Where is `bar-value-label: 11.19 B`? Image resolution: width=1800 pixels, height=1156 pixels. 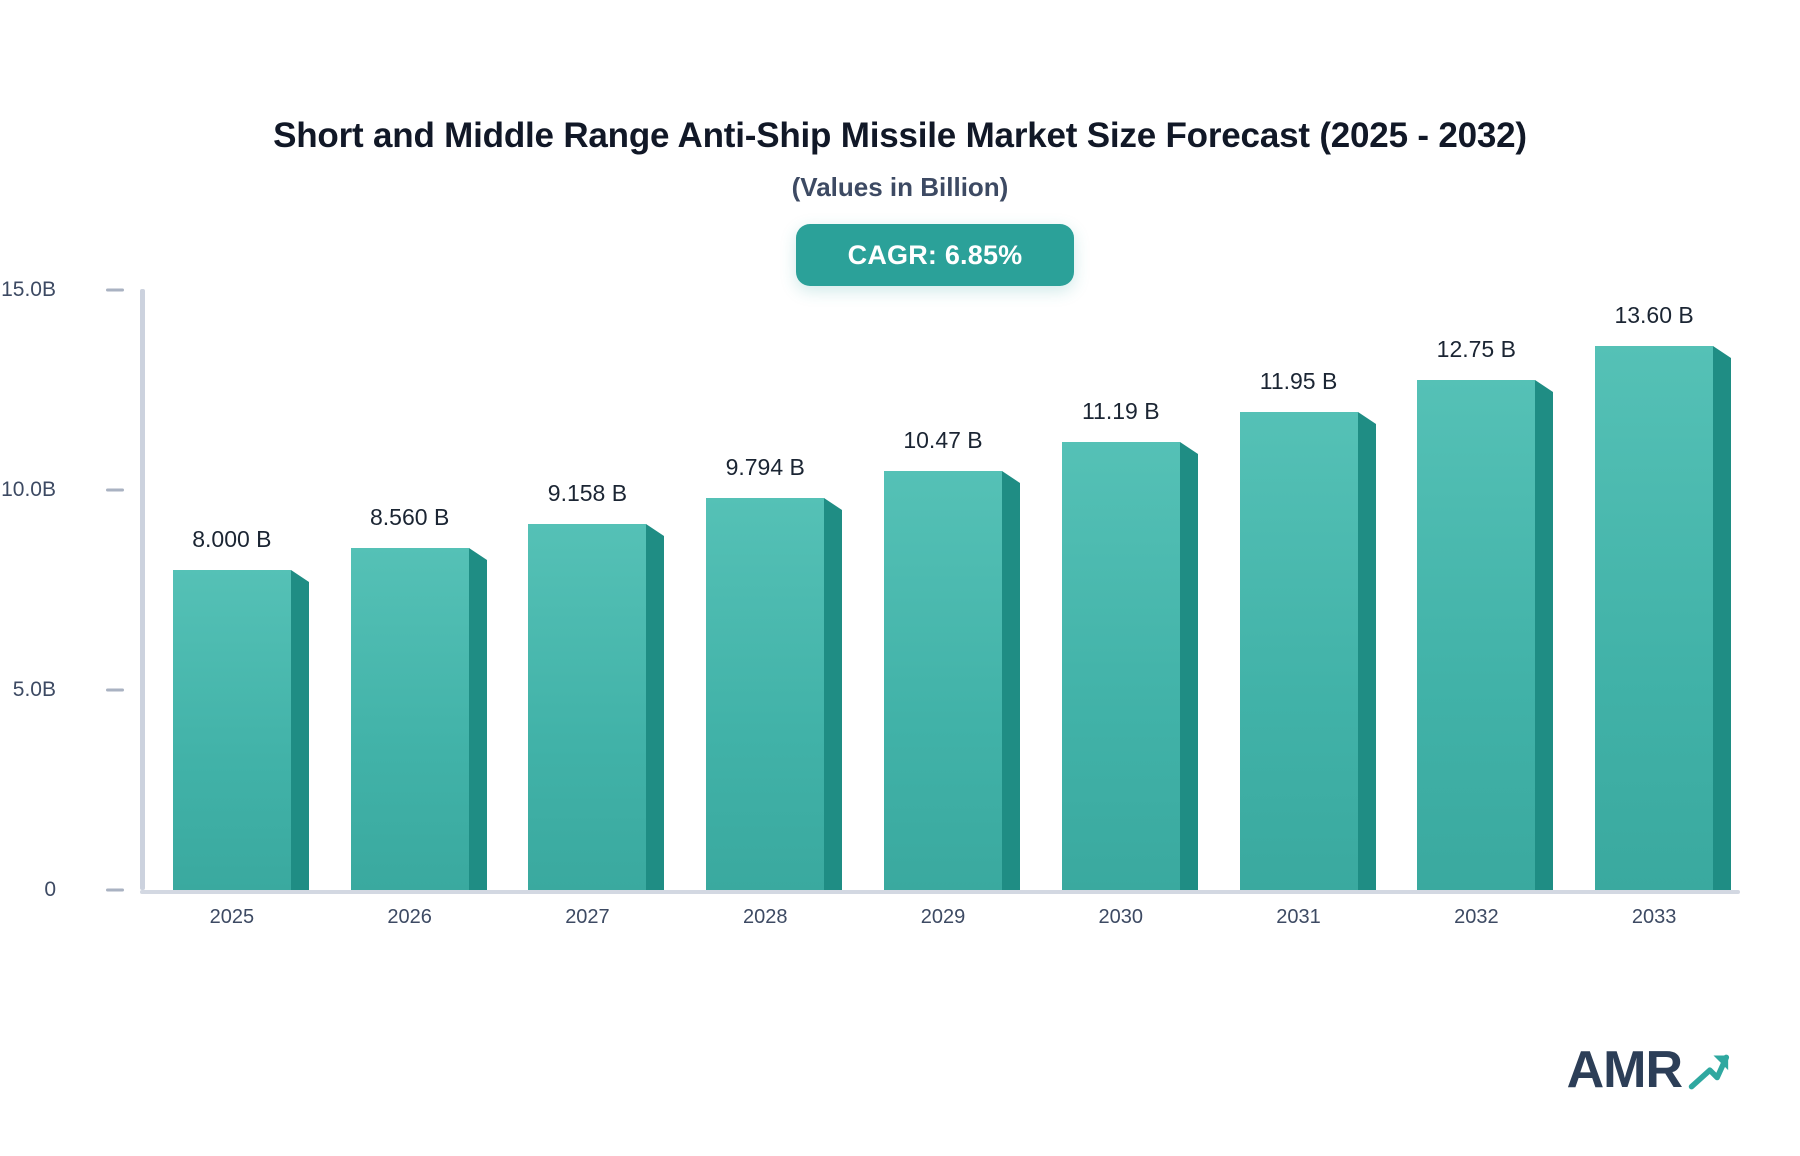
bar-value-label: 11.19 B is located at coordinates (1120, 411).